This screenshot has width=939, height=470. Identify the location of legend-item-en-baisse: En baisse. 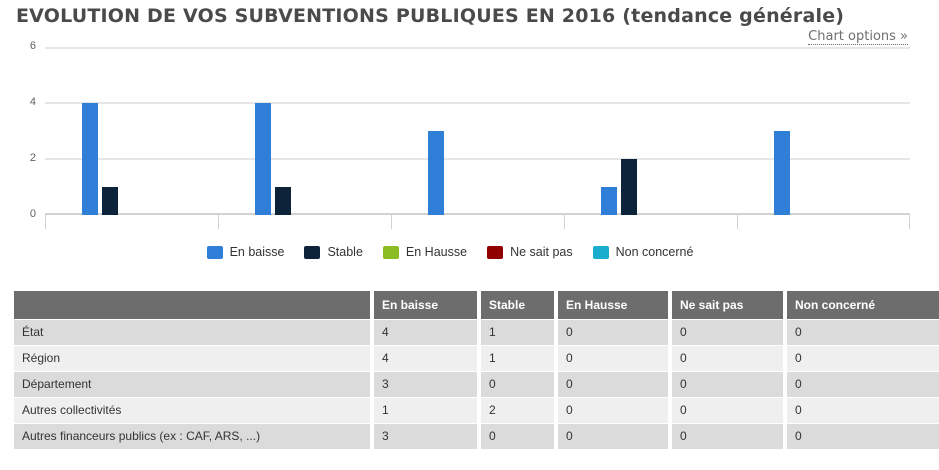
(245, 252).